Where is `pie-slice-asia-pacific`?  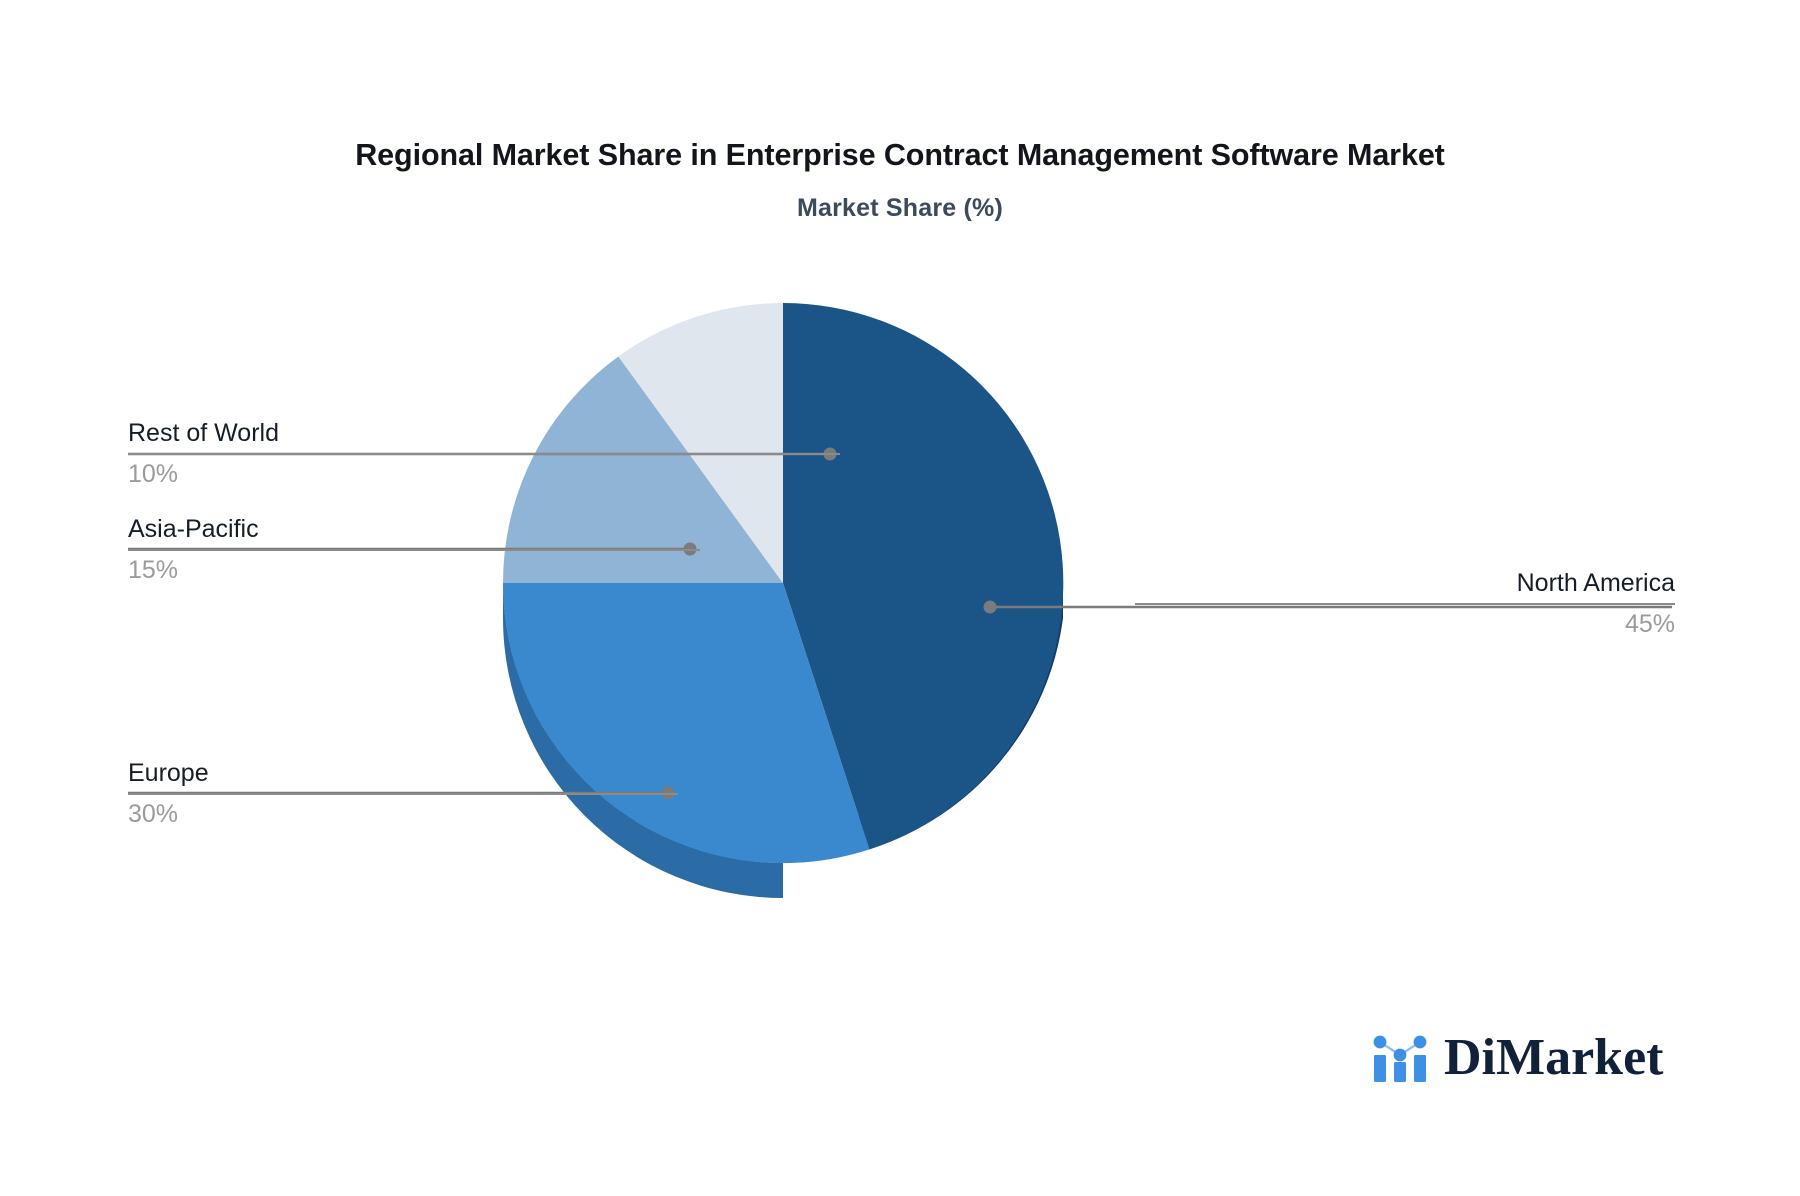
pie-slice-asia-pacific is located at coordinates (643, 469).